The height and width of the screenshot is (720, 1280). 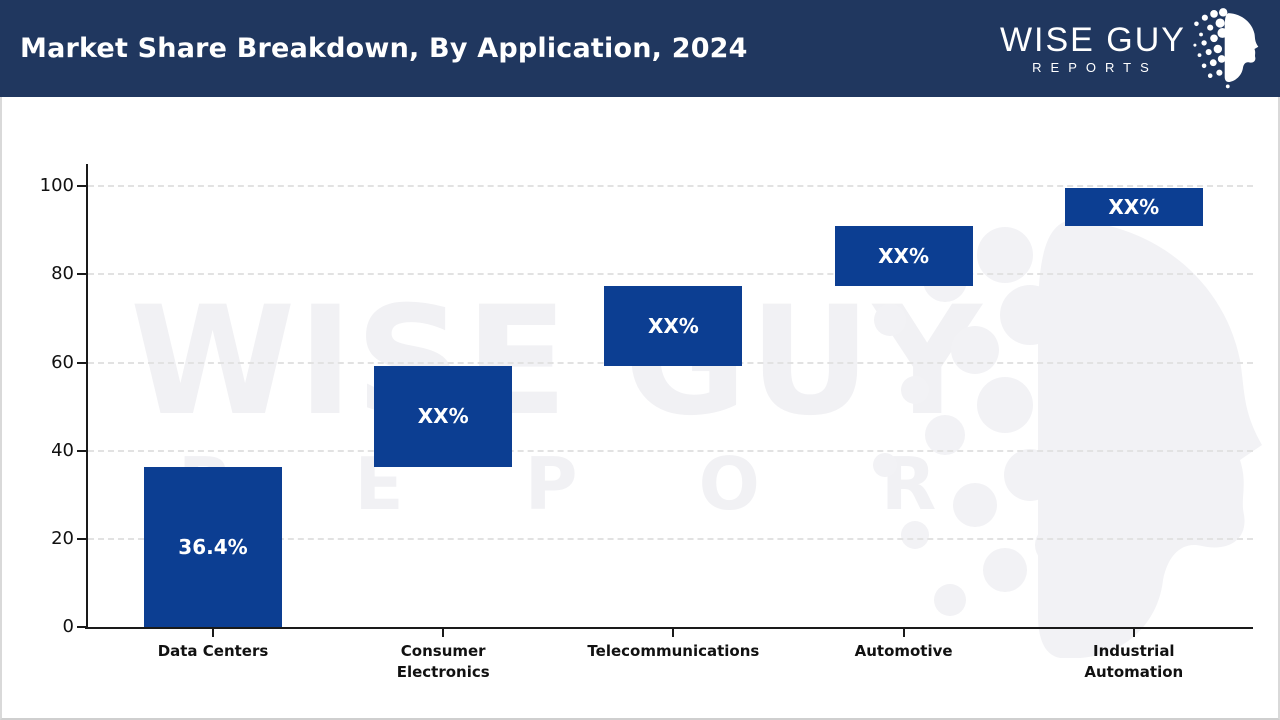 I want to click on category-label-consumer-electronics: Consumer Electronics, so click(x=443, y=661).